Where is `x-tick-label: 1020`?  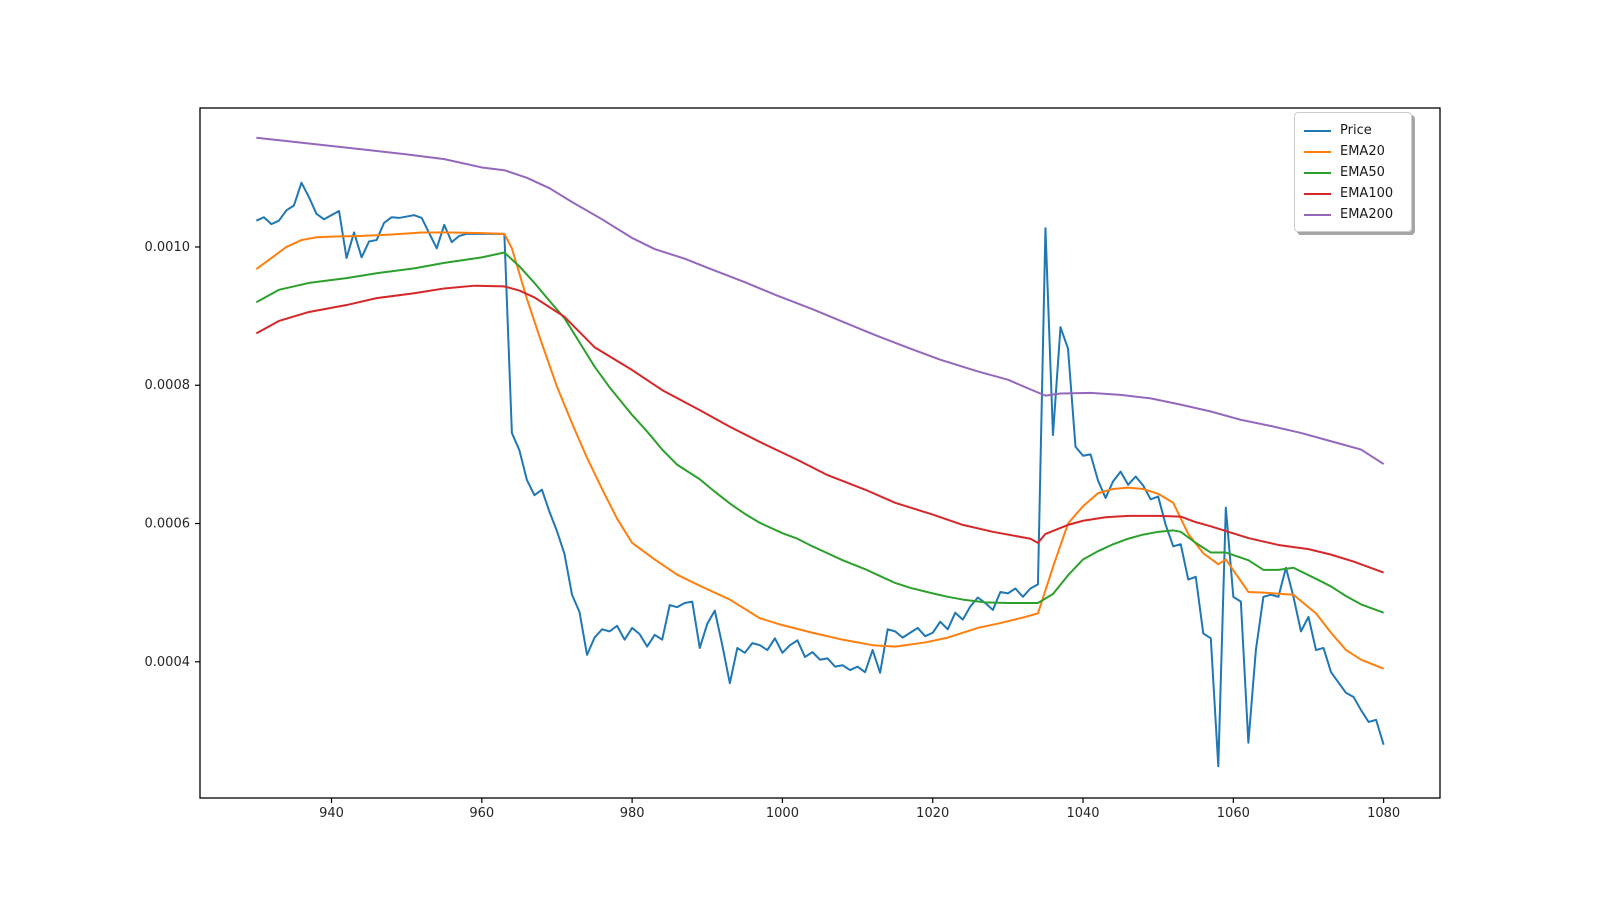 x-tick-label: 1020 is located at coordinates (932, 813).